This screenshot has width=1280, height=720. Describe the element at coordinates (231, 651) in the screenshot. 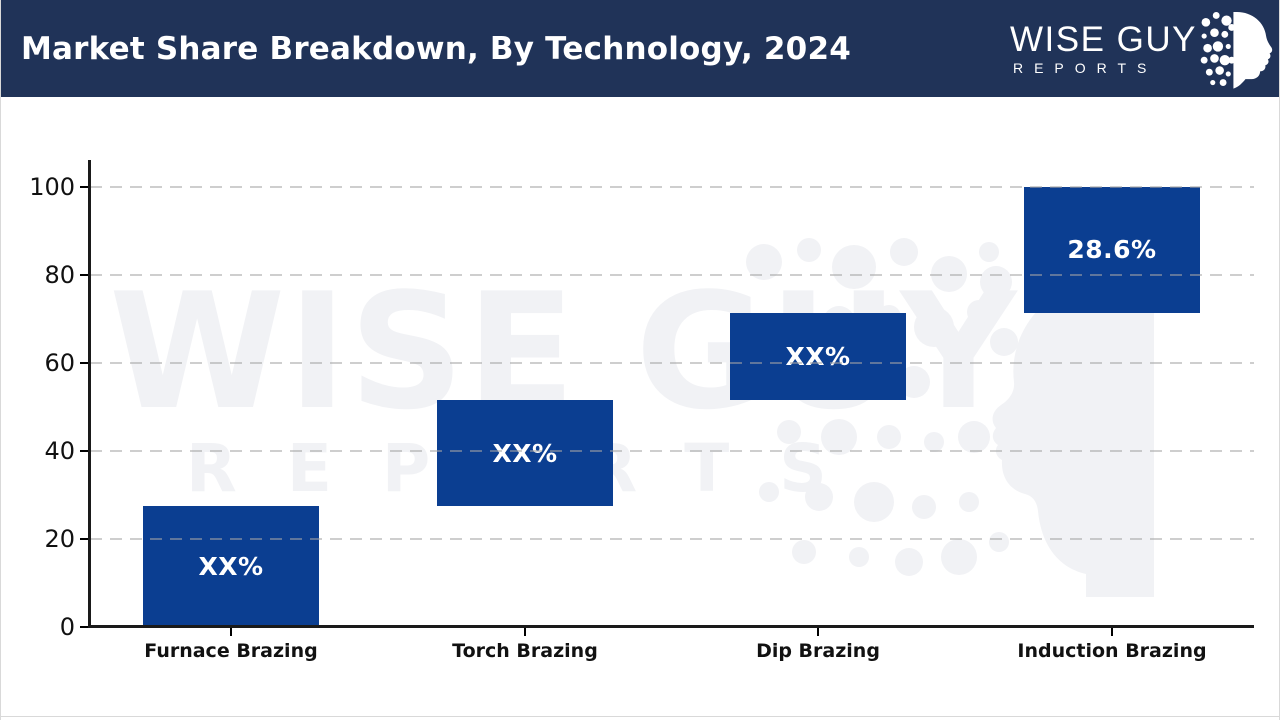

I see `x-tick-label: Furnace Brazing` at that location.